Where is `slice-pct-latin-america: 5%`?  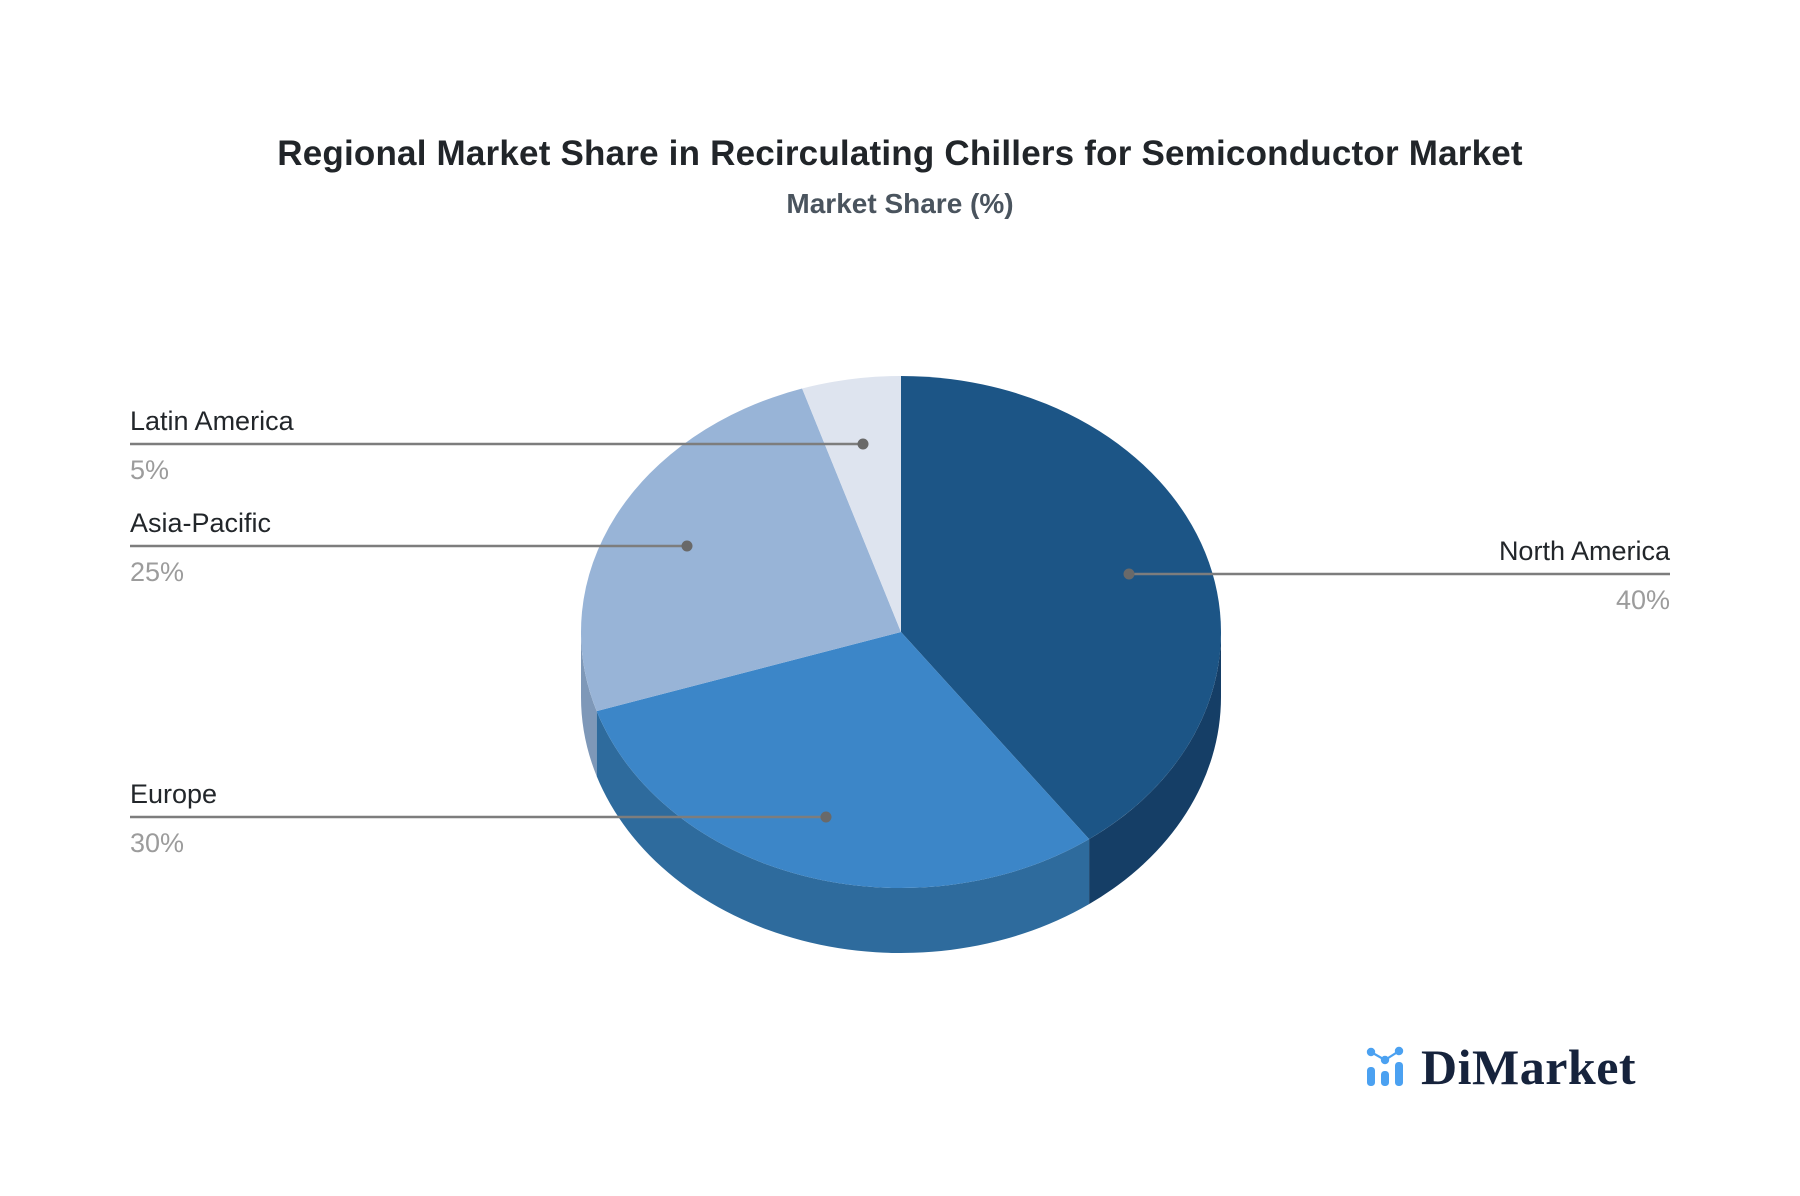
slice-pct-latin-america: 5% is located at coordinates (150, 470).